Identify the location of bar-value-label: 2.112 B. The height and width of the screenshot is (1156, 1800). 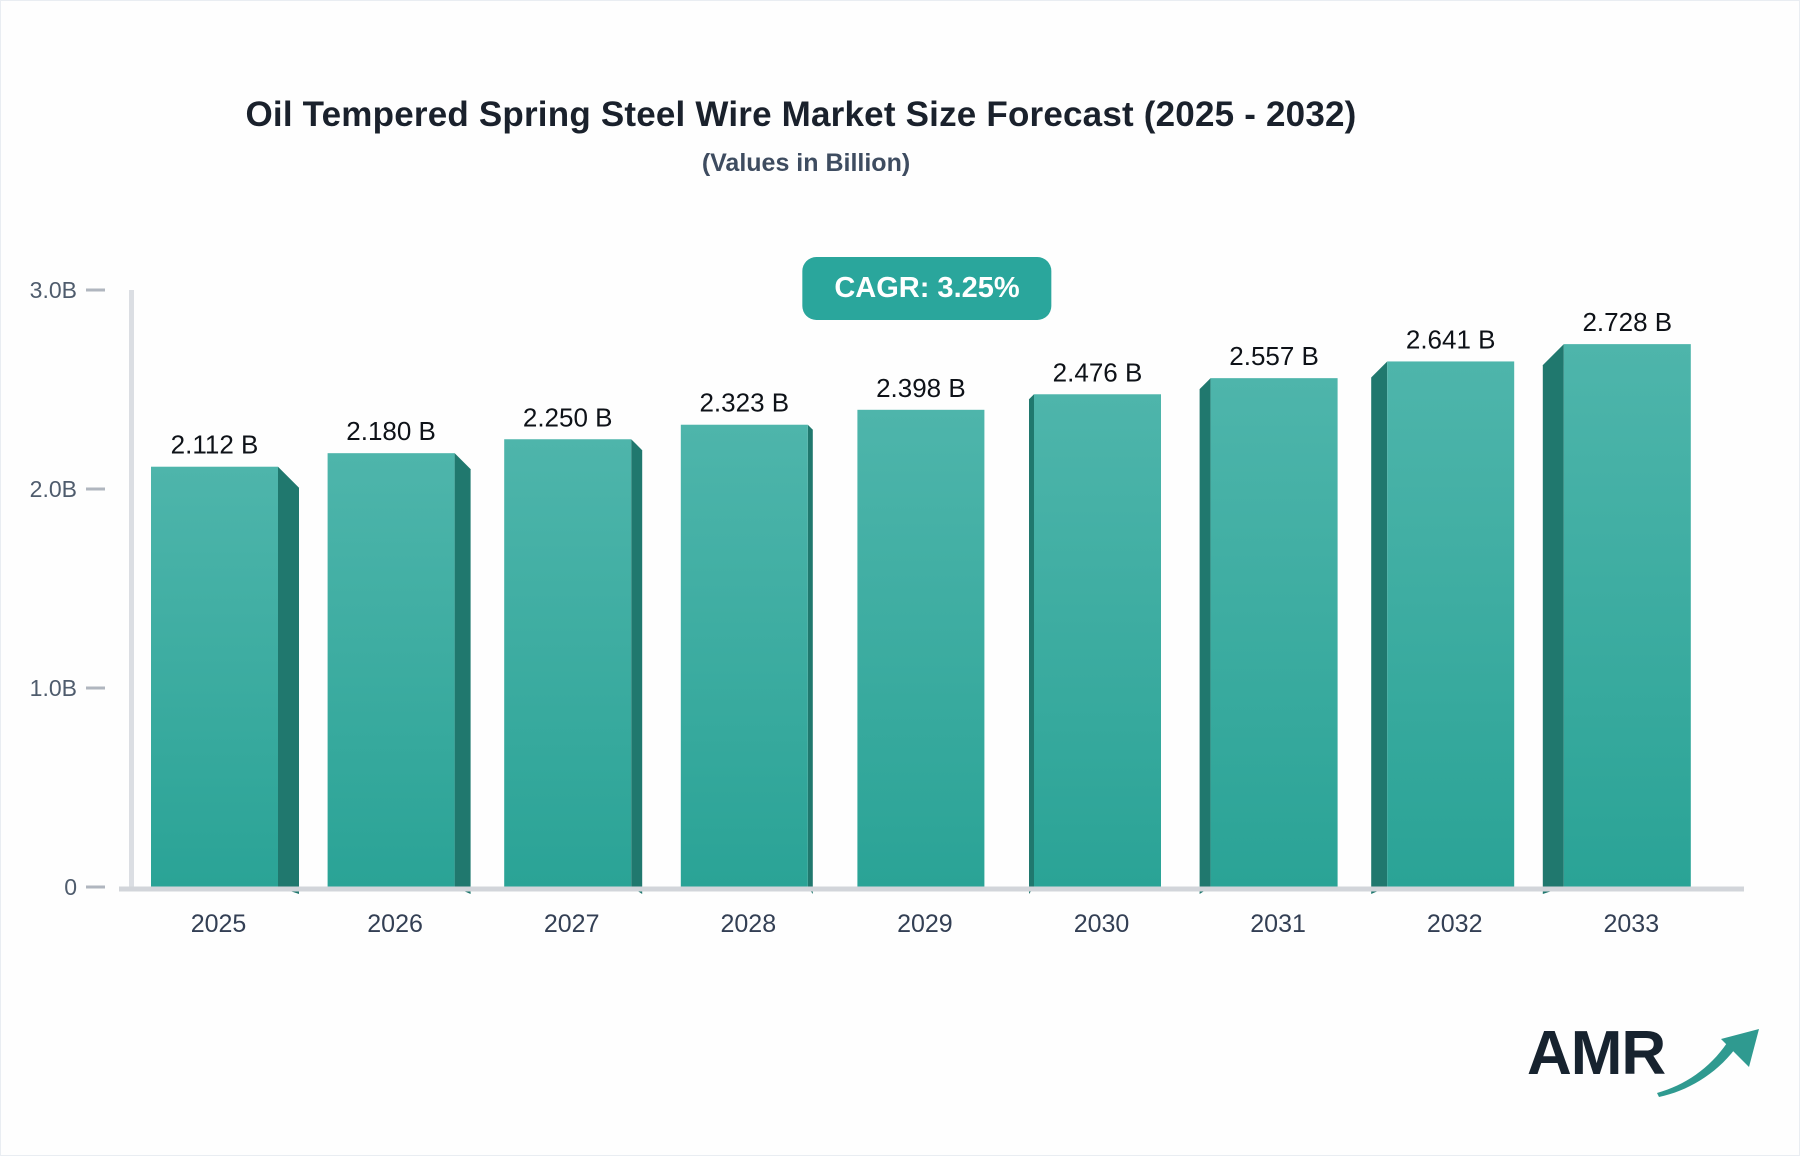
(215, 445).